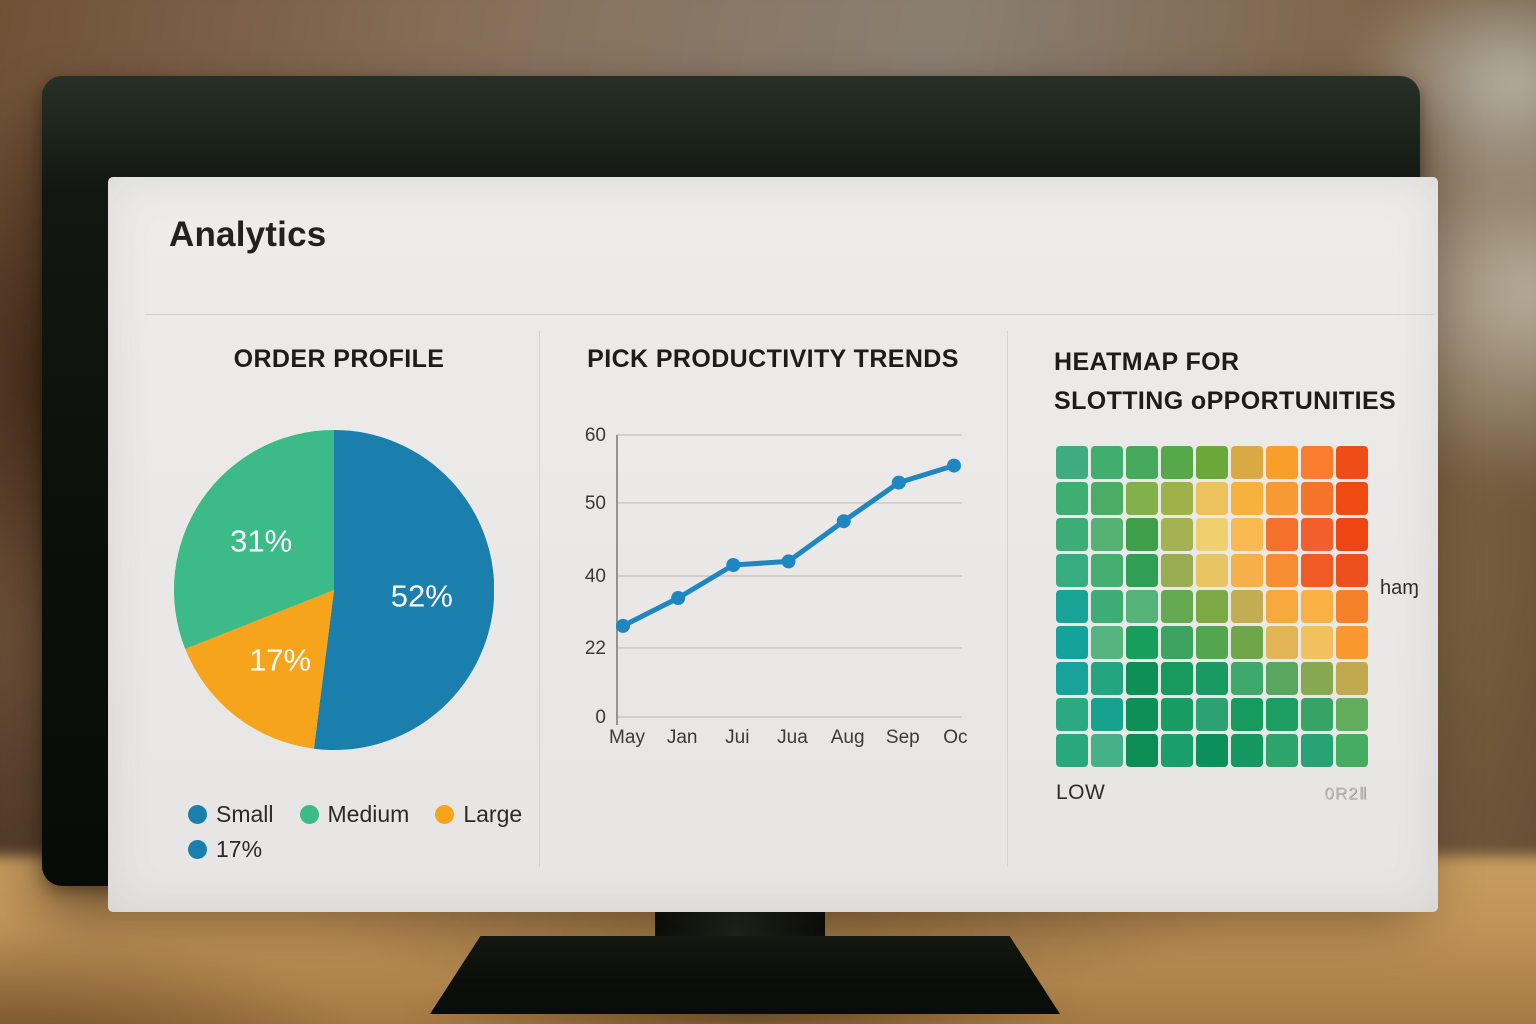 The height and width of the screenshot is (1024, 1536). What do you see at coordinates (1177, 714) in the screenshot?
I see `heatmap-cell-r7c3` at bounding box center [1177, 714].